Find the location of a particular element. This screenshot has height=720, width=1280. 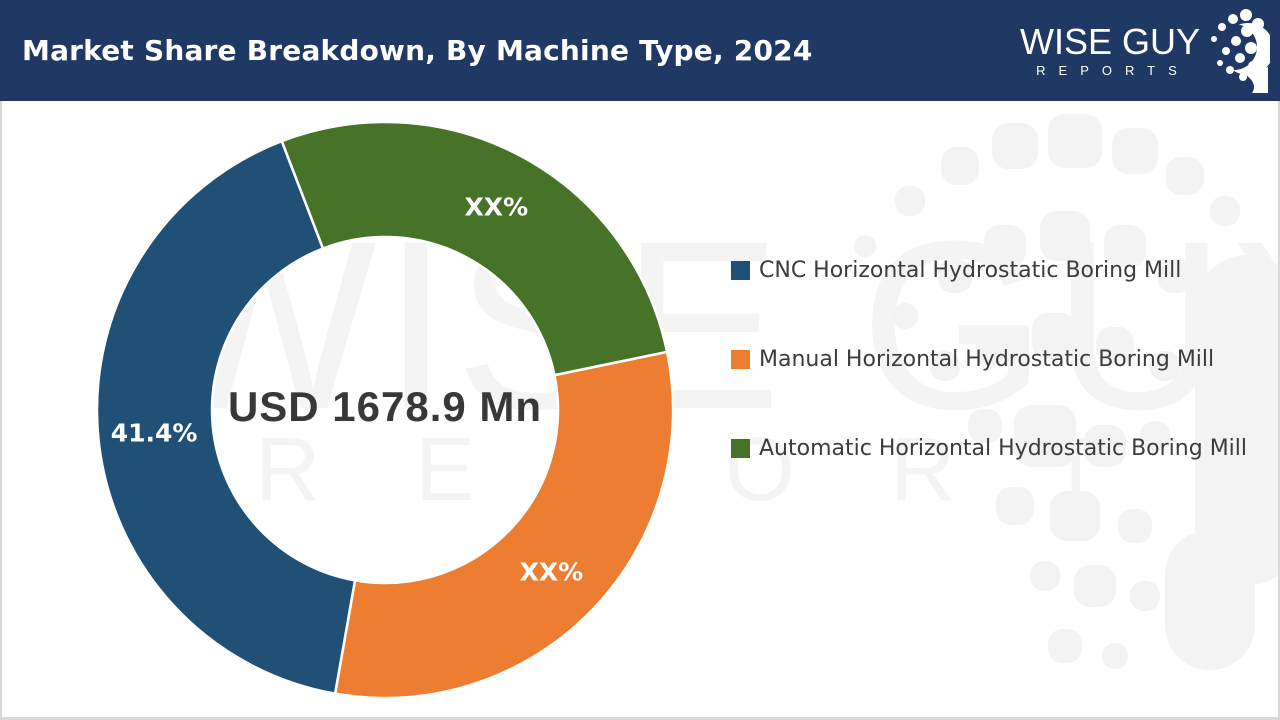

face-chin-watermark is located at coordinates (1210, 600).